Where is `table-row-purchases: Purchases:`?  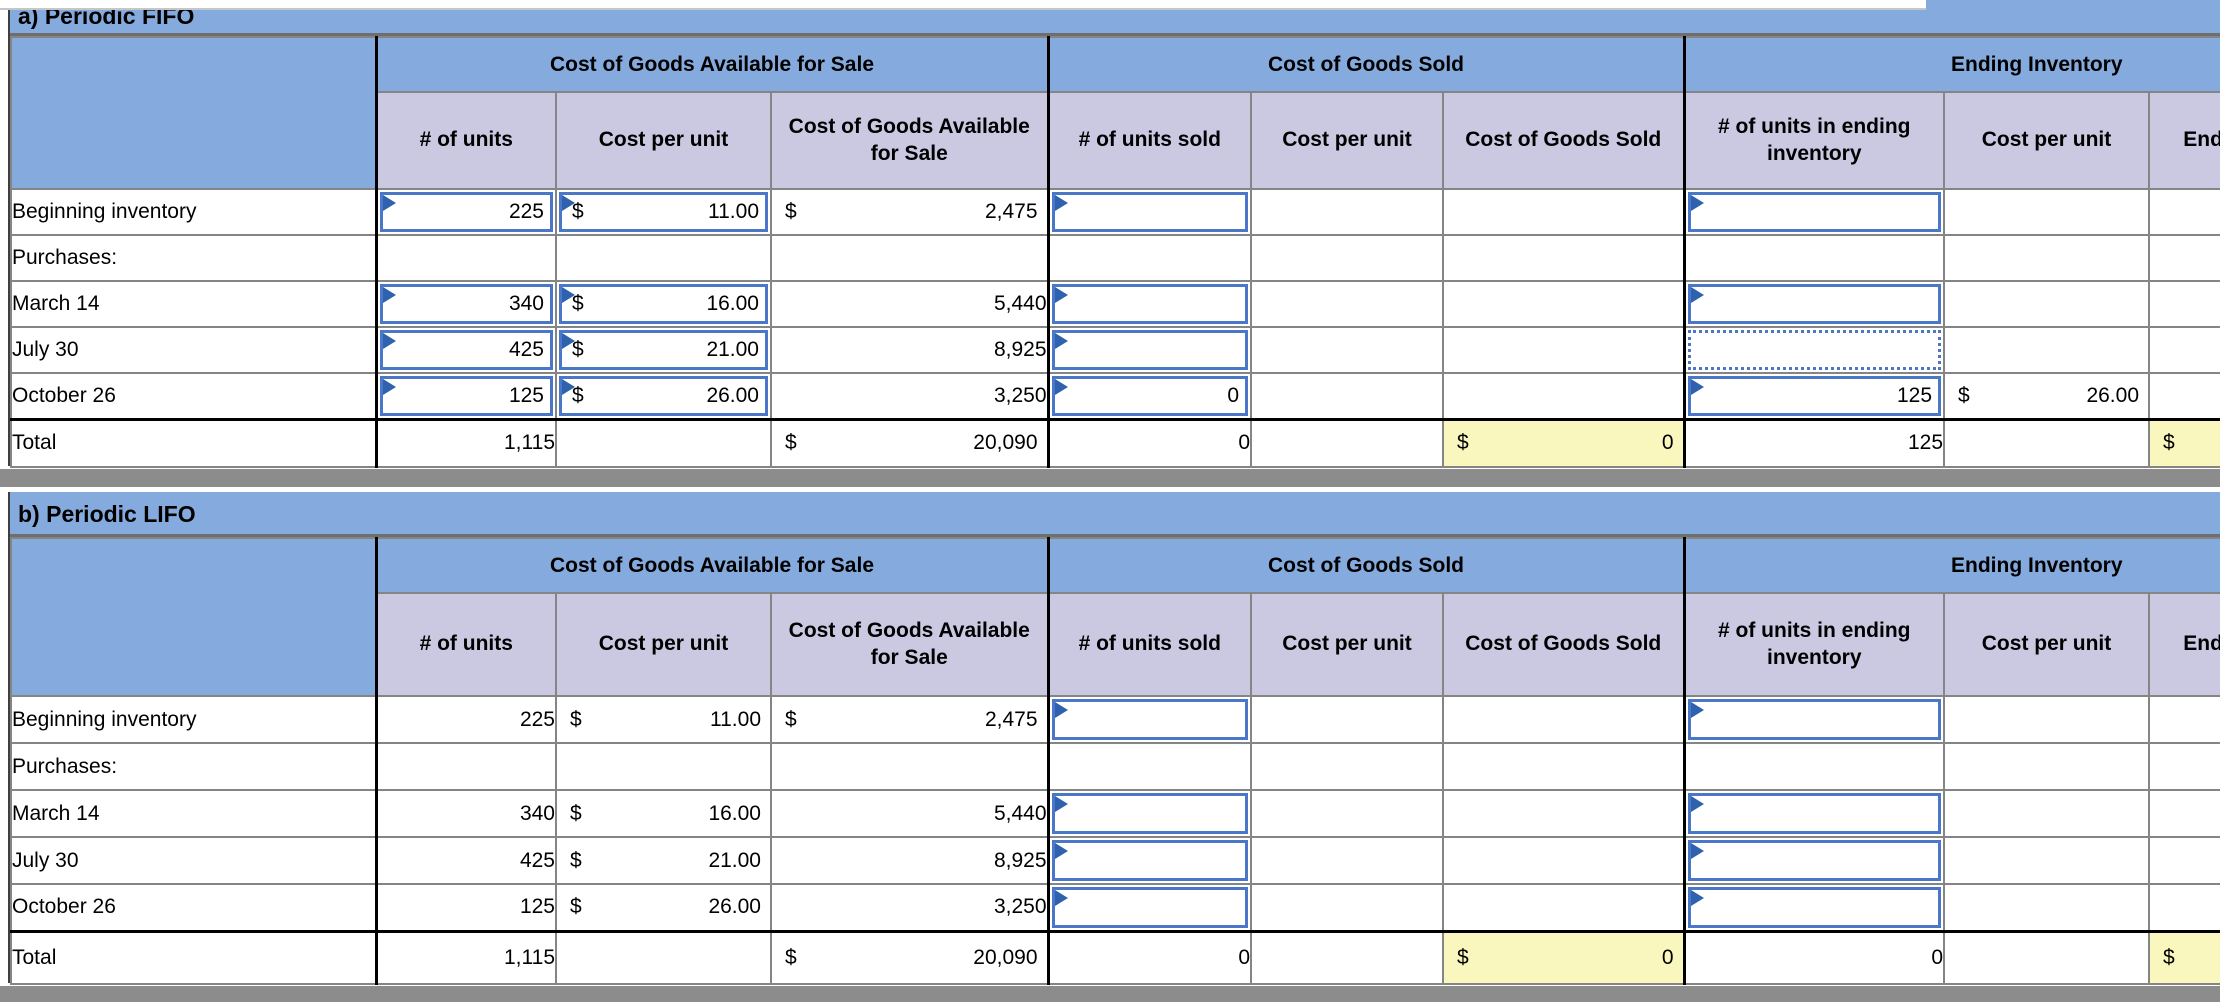 table-row-purchases: Purchases: is located at coordinates (1115, 258).